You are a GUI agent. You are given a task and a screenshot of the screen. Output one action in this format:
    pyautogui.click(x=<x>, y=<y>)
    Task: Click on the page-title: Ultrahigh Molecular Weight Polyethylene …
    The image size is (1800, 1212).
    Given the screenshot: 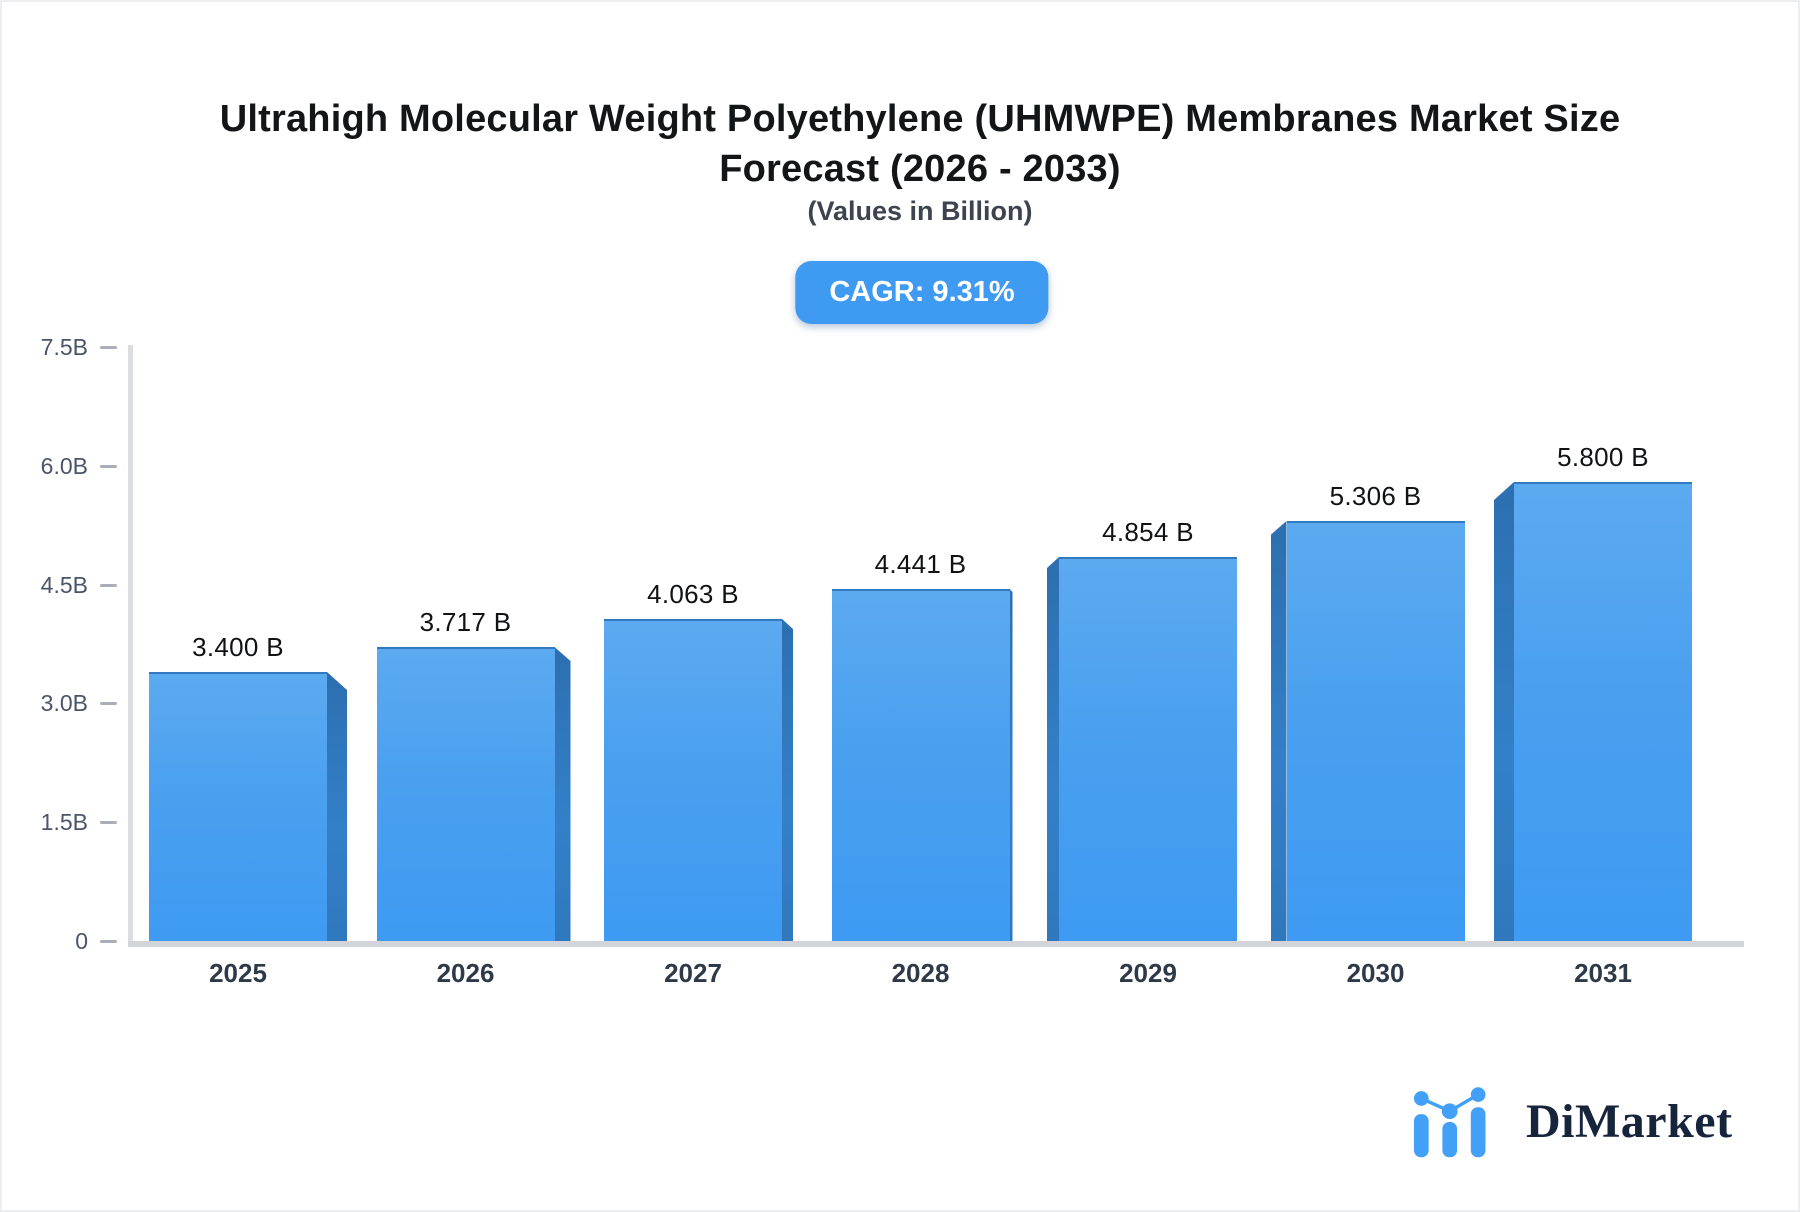 What is the action you would take?
    pyautogui.click(x=920, y=144)
    